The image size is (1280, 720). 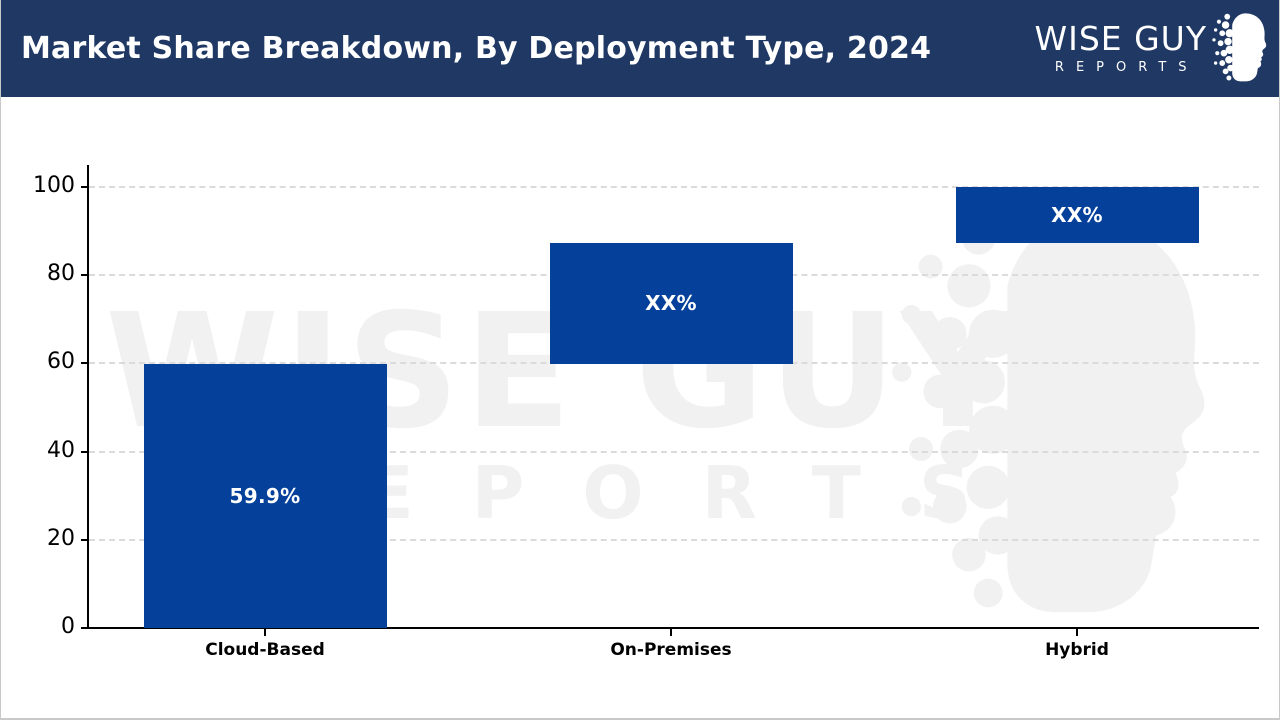 What do you see at coordinates (61, 450) in the screenshot?
I see `y-tick-label: 40` at bounding box center [61, 450].